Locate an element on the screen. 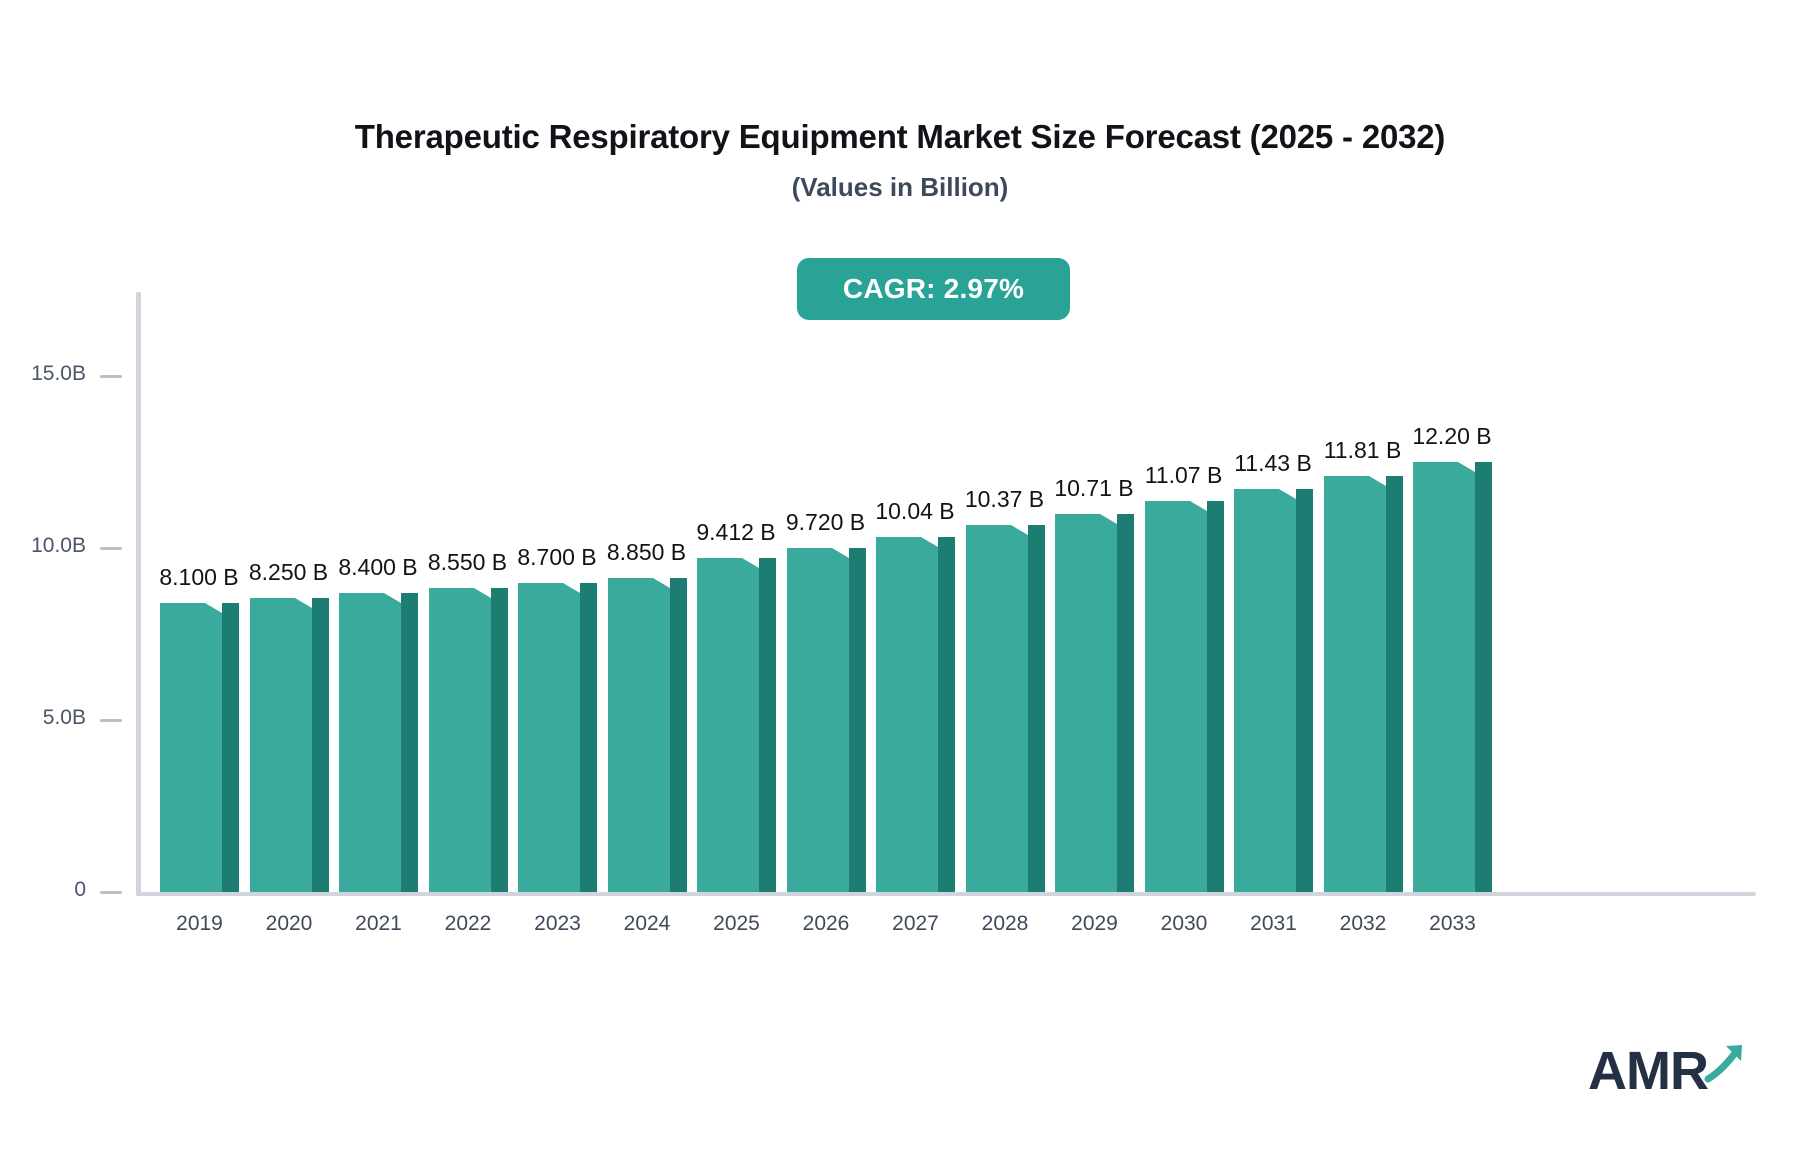 The image size is (1800, 1156). bar-item: 9.412 B 2025 is located at coordinates (736, 727).